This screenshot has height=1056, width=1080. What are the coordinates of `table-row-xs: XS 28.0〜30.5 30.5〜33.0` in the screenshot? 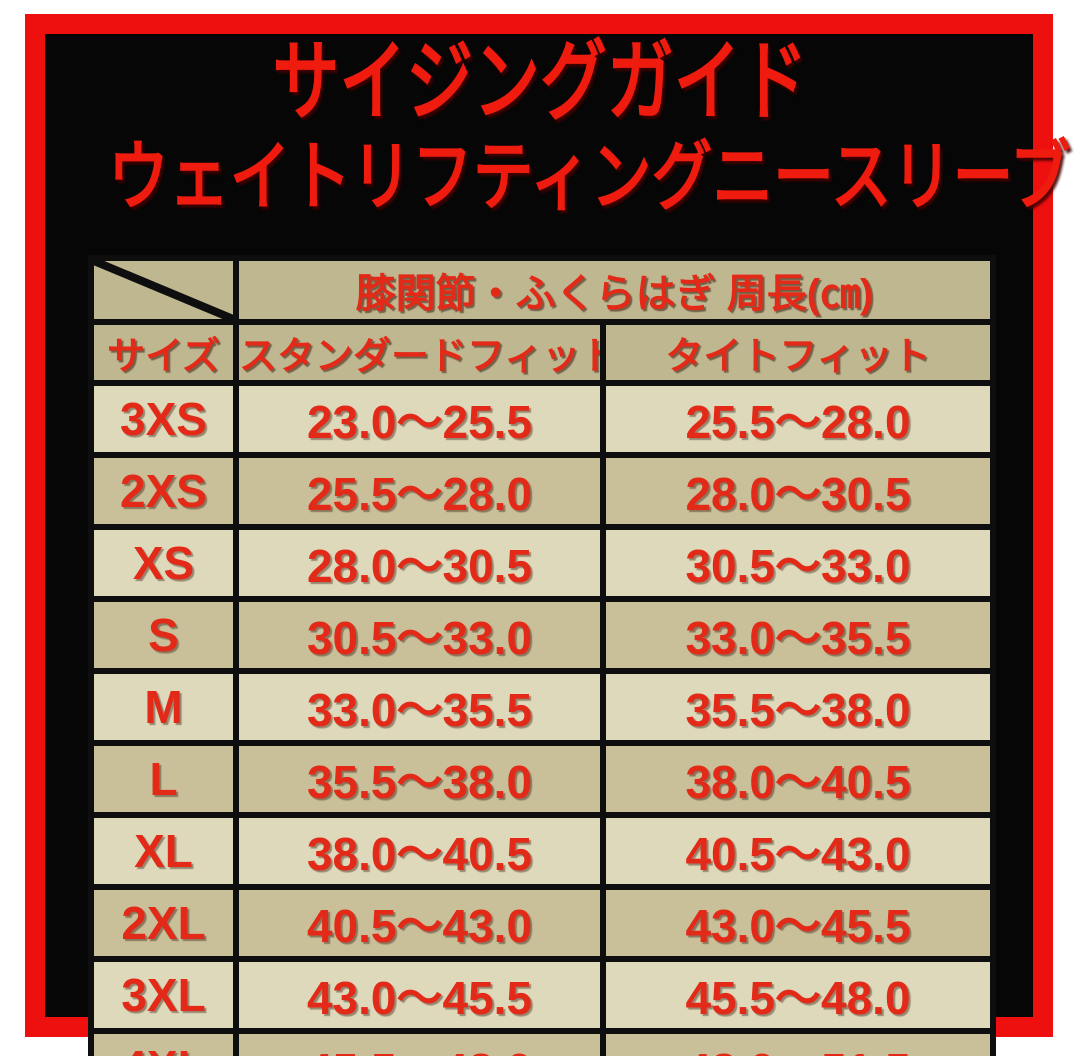 It's located at (542, 563).